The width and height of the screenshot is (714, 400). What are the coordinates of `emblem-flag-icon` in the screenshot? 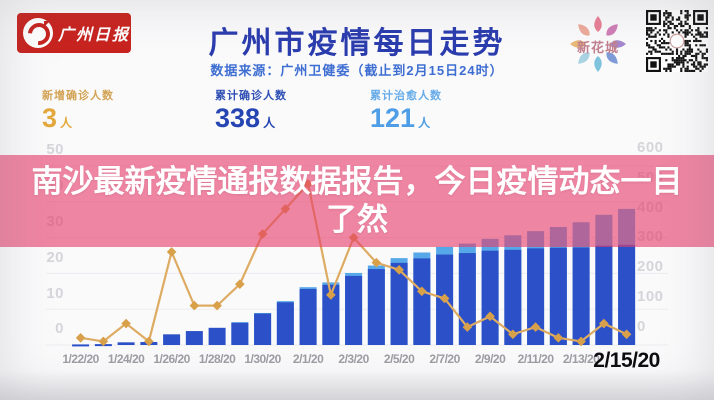 It's located at (47, 24).